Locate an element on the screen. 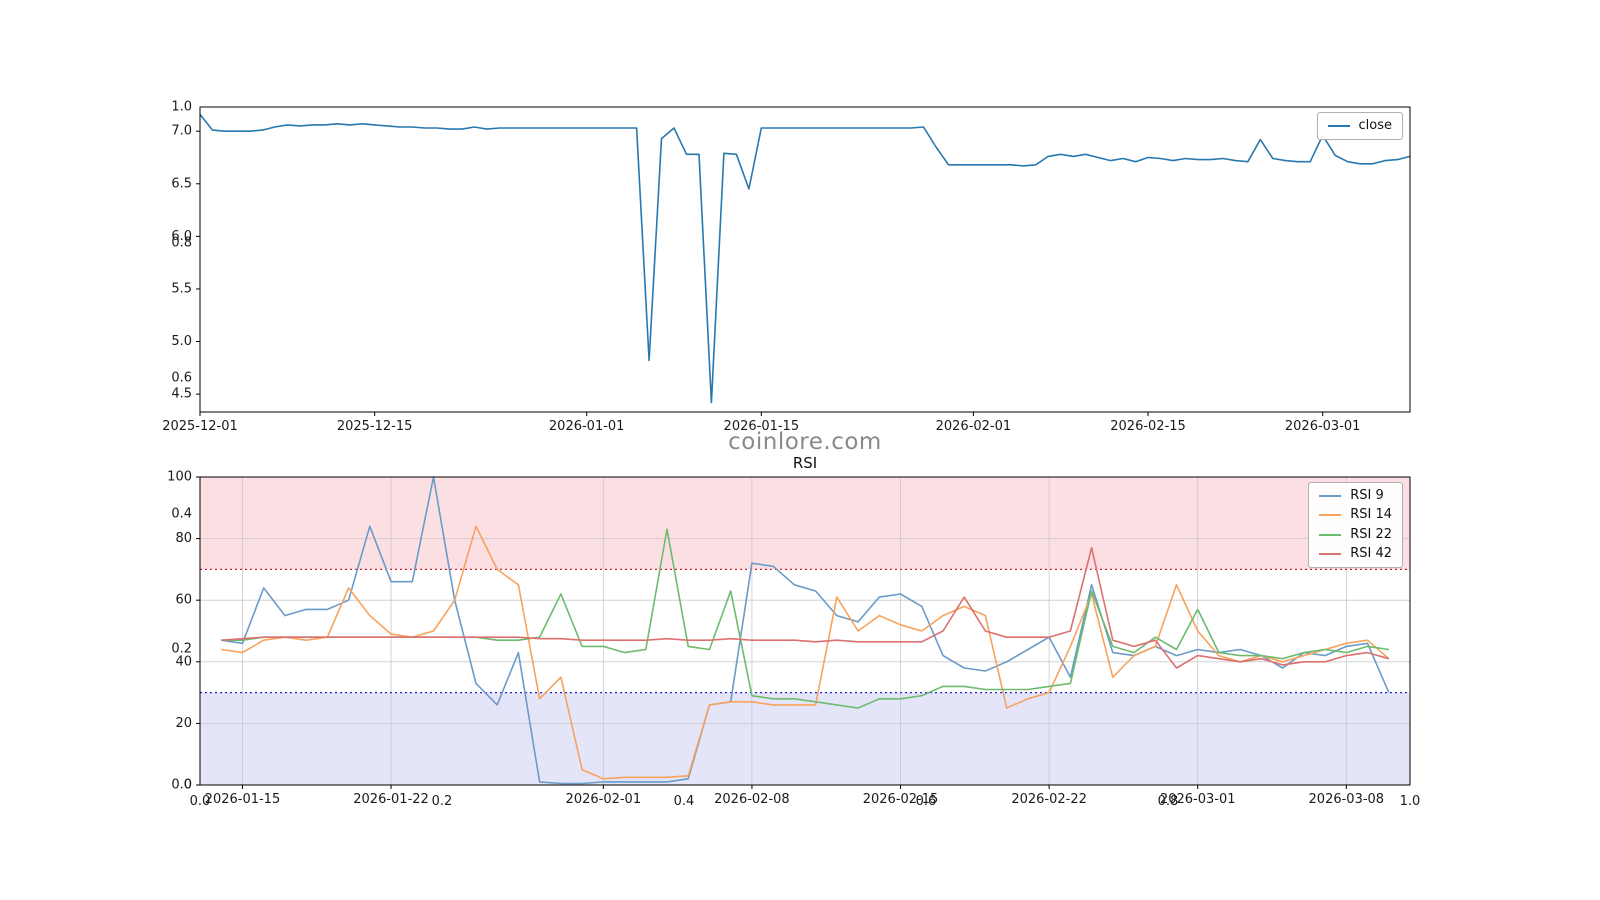 Image resolution: width=1600 pixels, height=900 pixels. price-y-tick-label: 5.0 is located at coordinates (181, 341).